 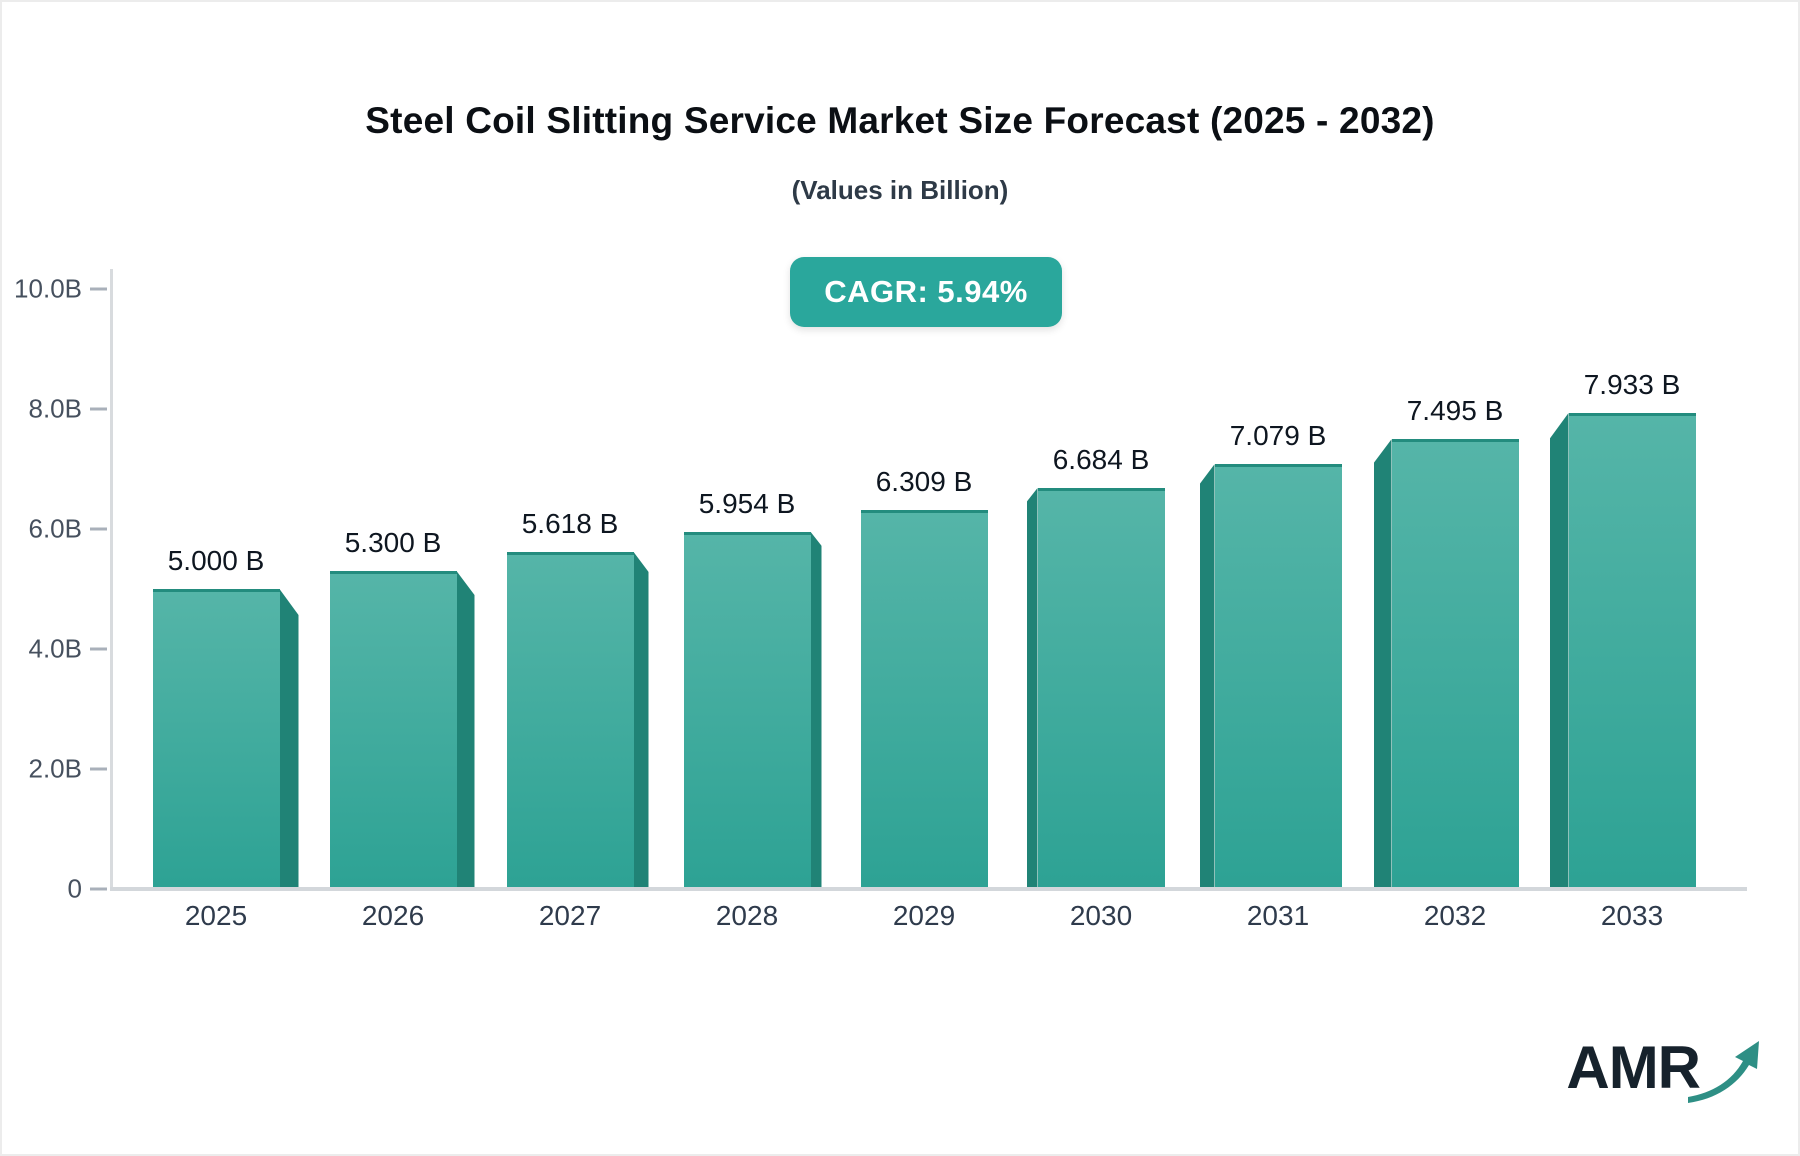 What do you see at coordinates (1032, 688) in the screenshot?
I see `bar-2030-side-face` at bounding box center [1032, 688].